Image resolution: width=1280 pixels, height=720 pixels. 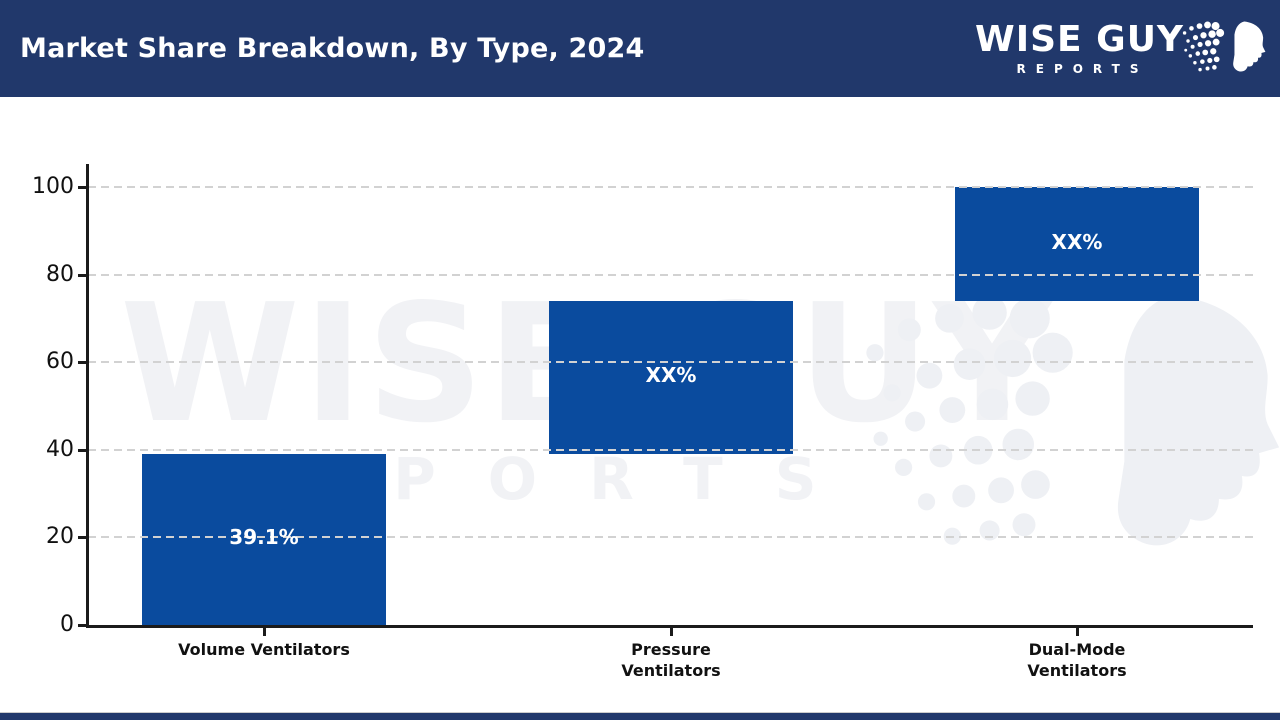 What do you see at coordinates (60, 274) in the screenshot?
I see `y-tick-label: 80` at bounding box center [60, 274].